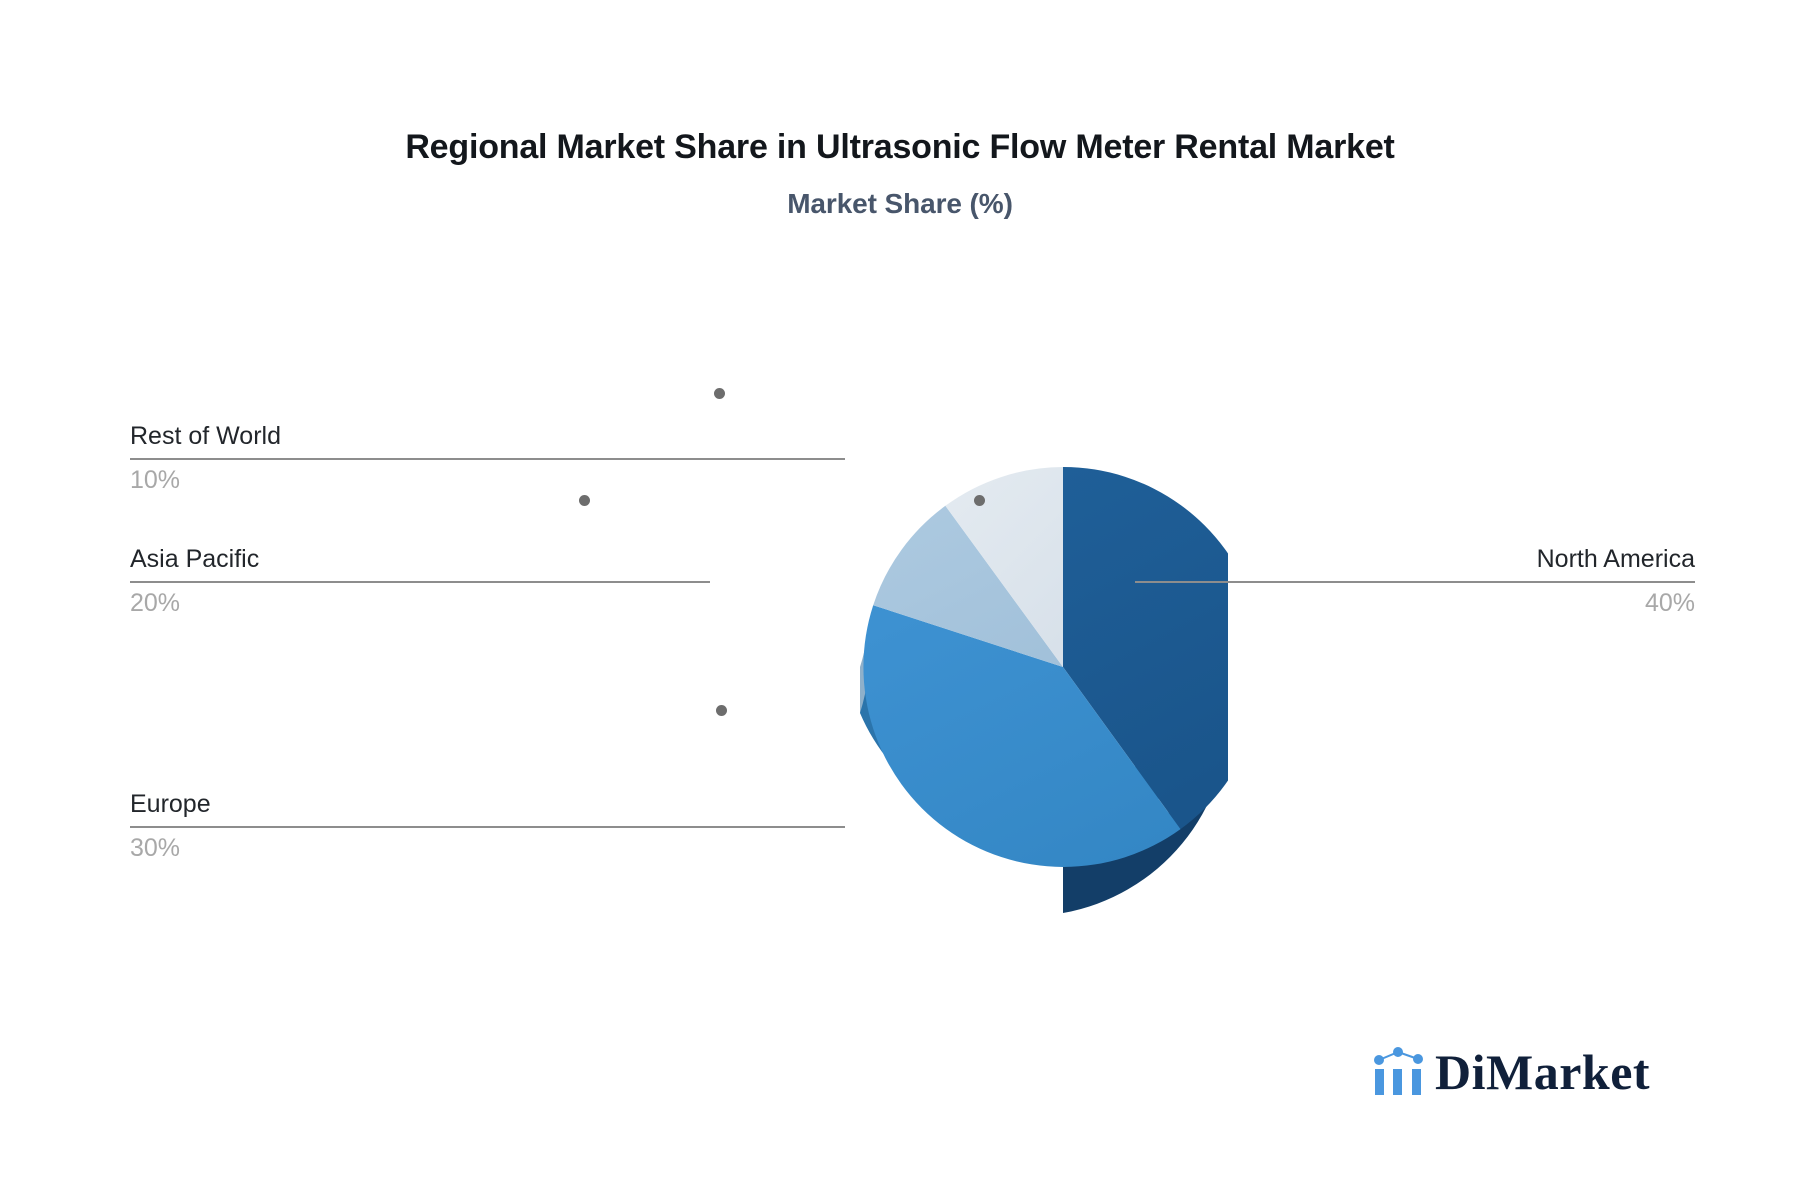 The width and height of the screenshot is (1800, 1196). Describe the element at coordinates (1398, 1071) in the screenshot. I see `bar-chart-icon` at that location.